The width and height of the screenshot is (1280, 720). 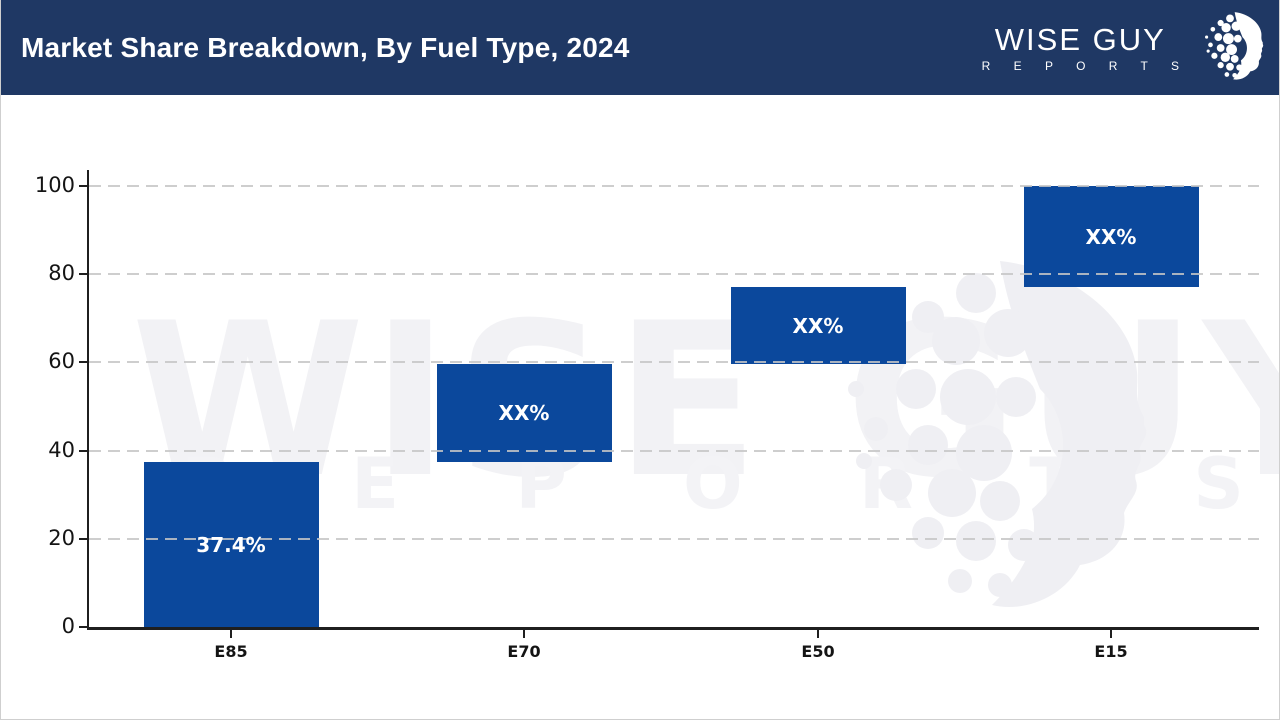 I want to click on watermark-face-icon, so click(x=997, y=434).